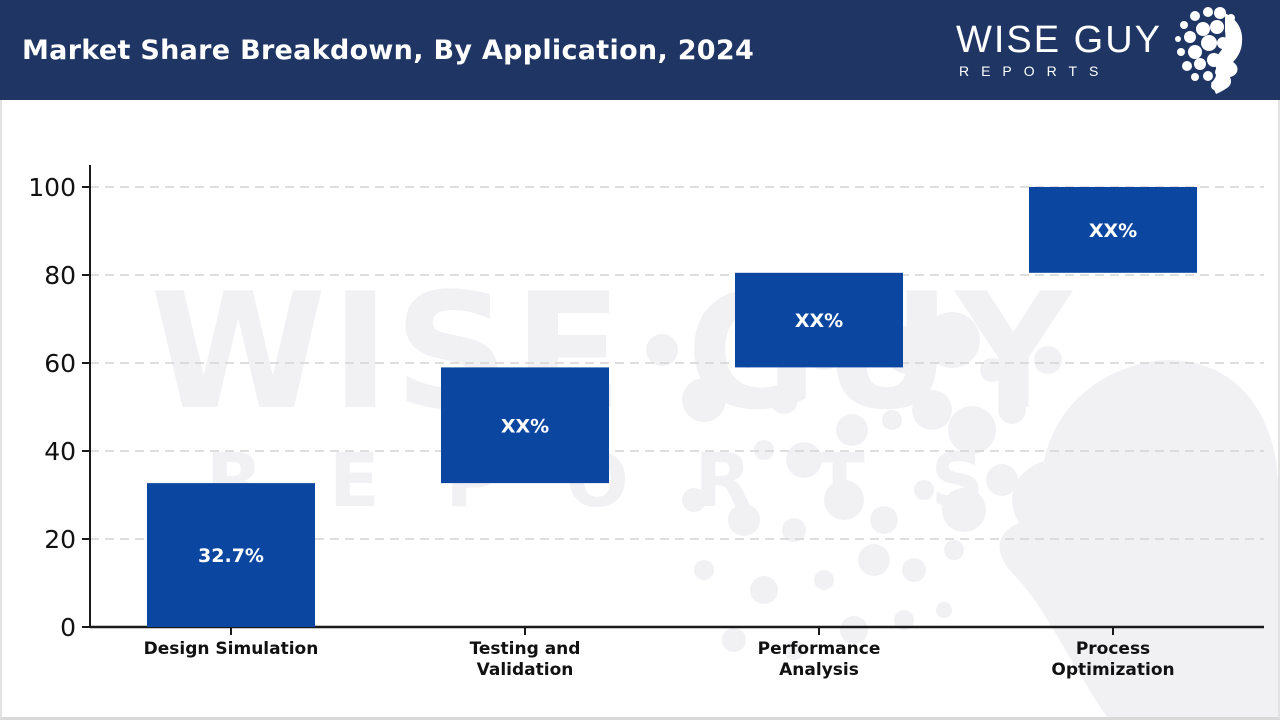 The image size is (1280, 720). Describe the element at coordinates (52, 187) in the screenshot. I see `y-tick-label: 100` at that location.